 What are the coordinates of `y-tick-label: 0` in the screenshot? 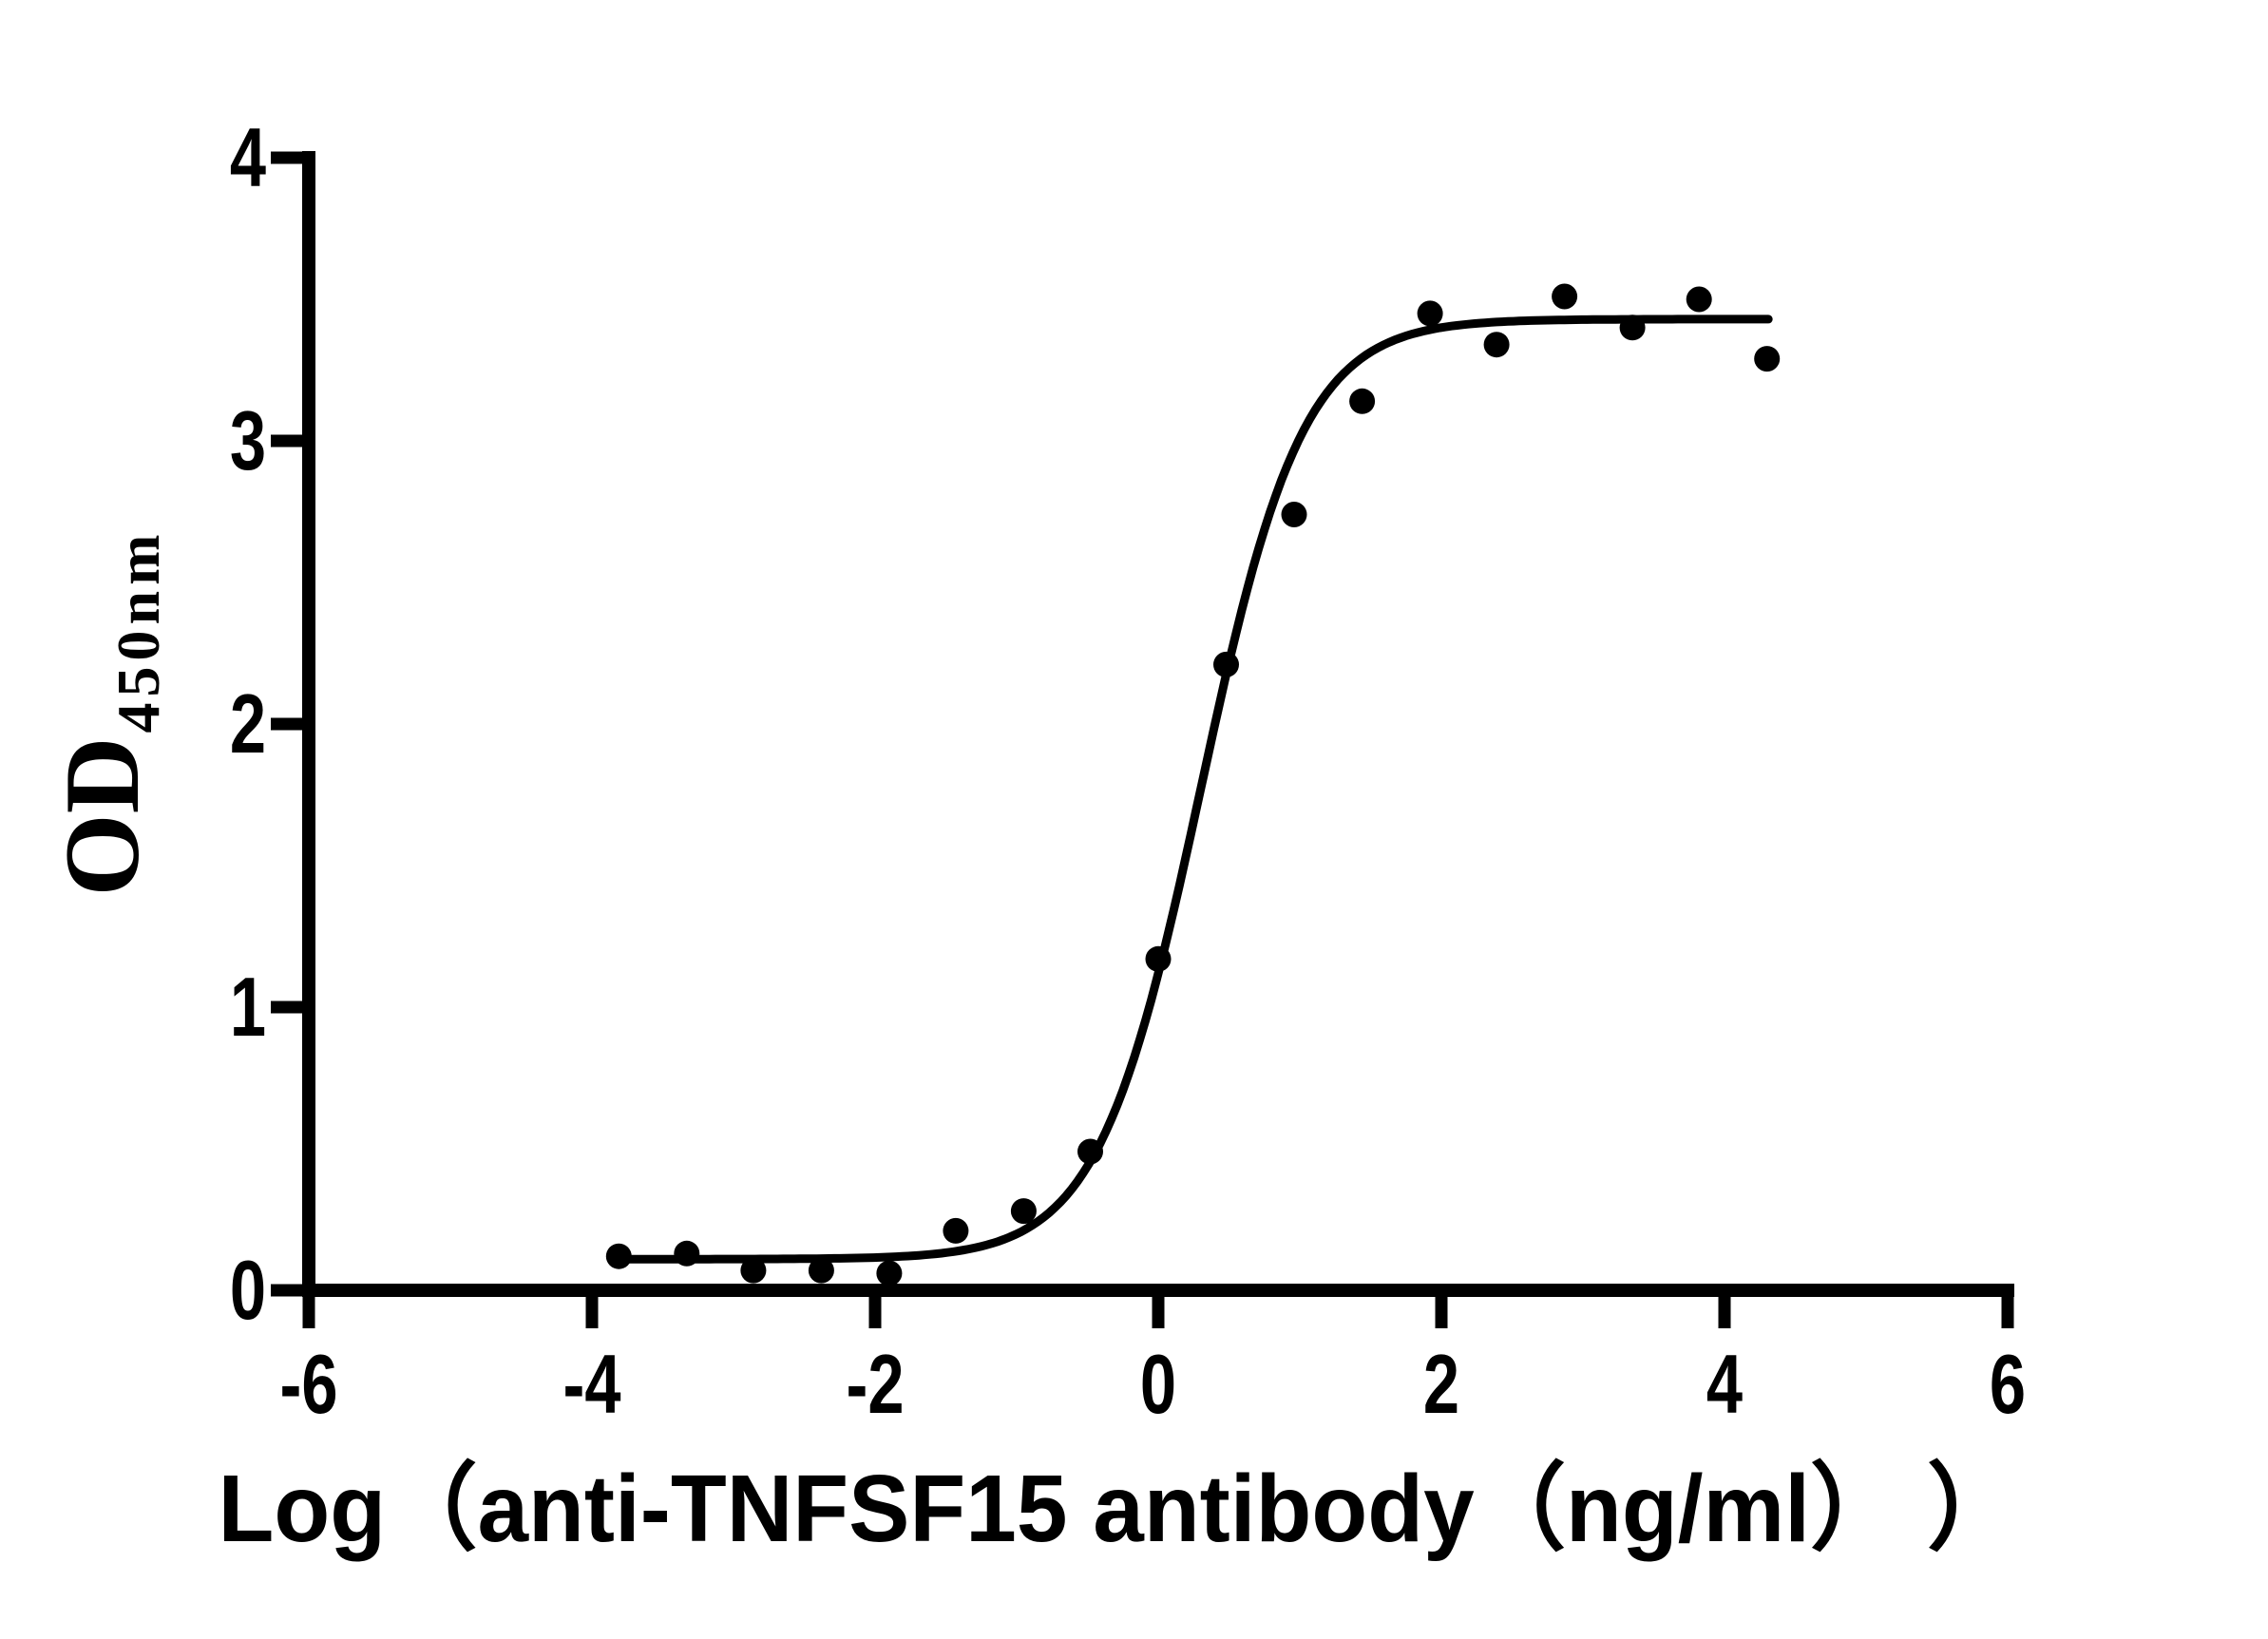 It's located at (248, 1290).